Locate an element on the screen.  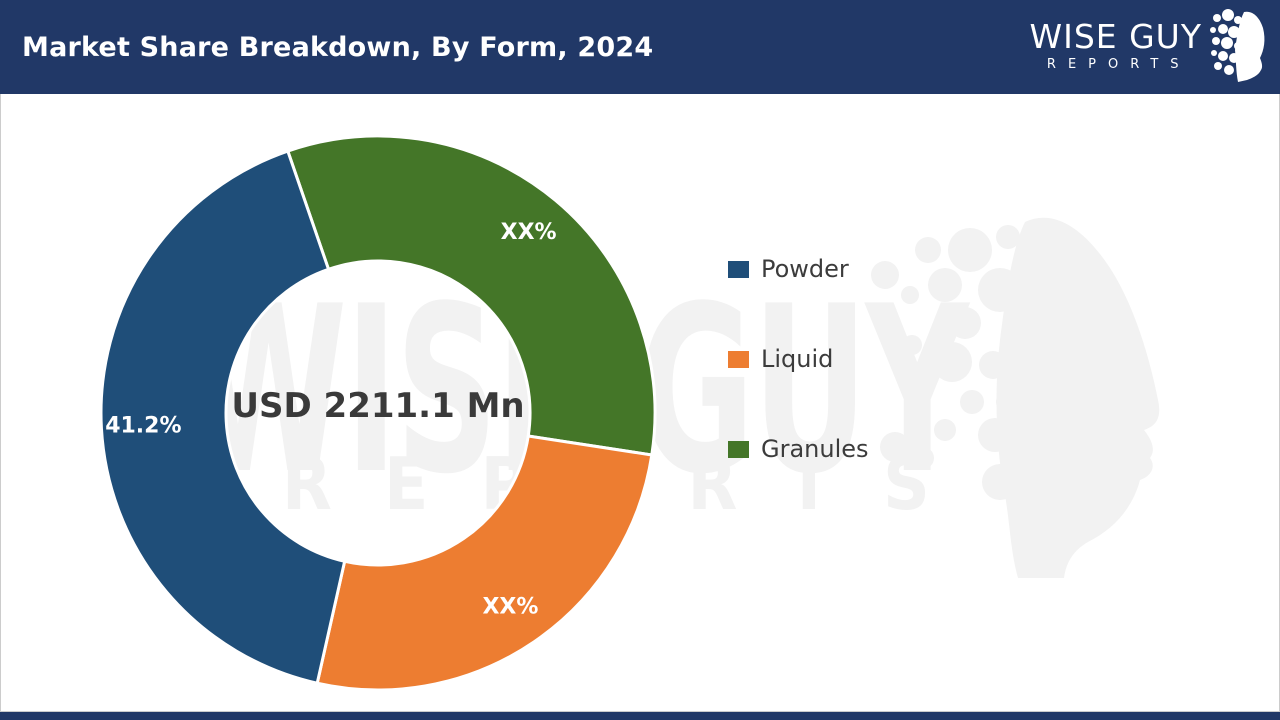
legend-label: Liquid is located at coordinates (797, 359).